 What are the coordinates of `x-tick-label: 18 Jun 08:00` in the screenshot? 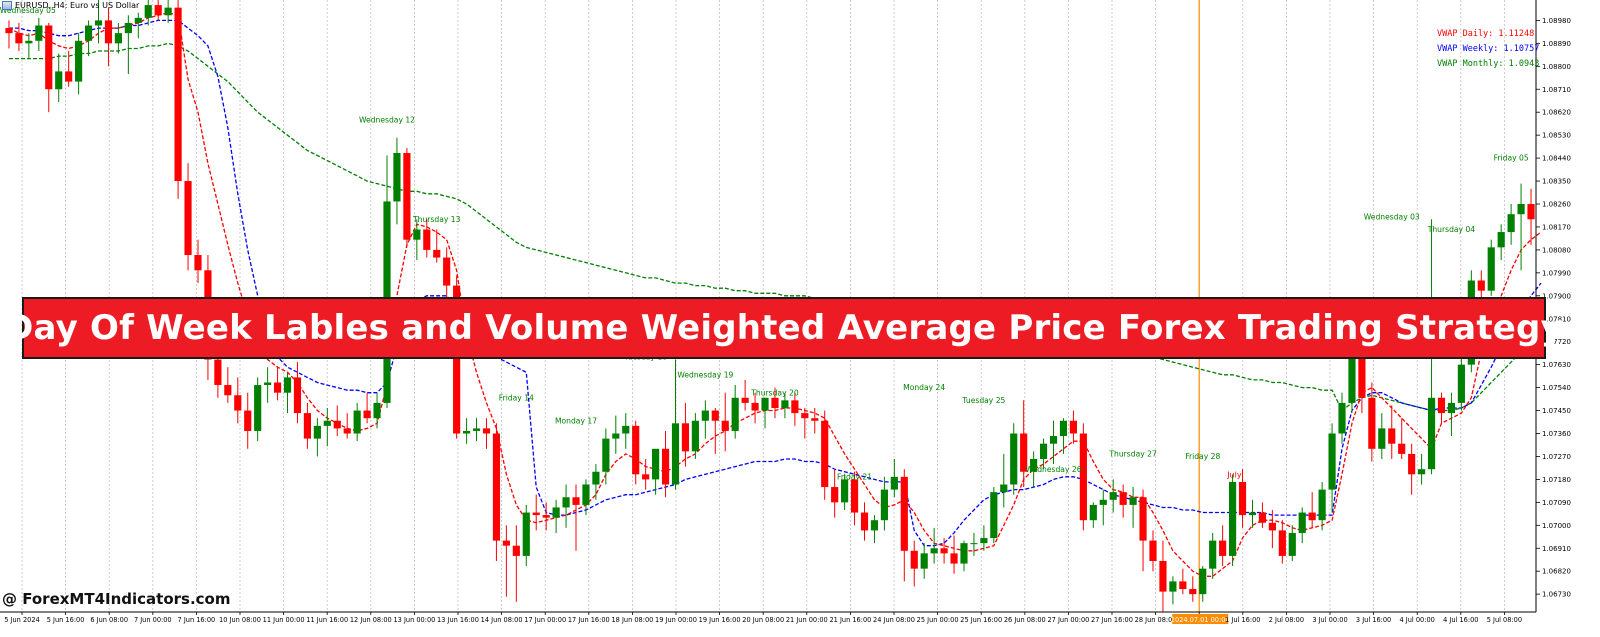 It's located at (632, 620).